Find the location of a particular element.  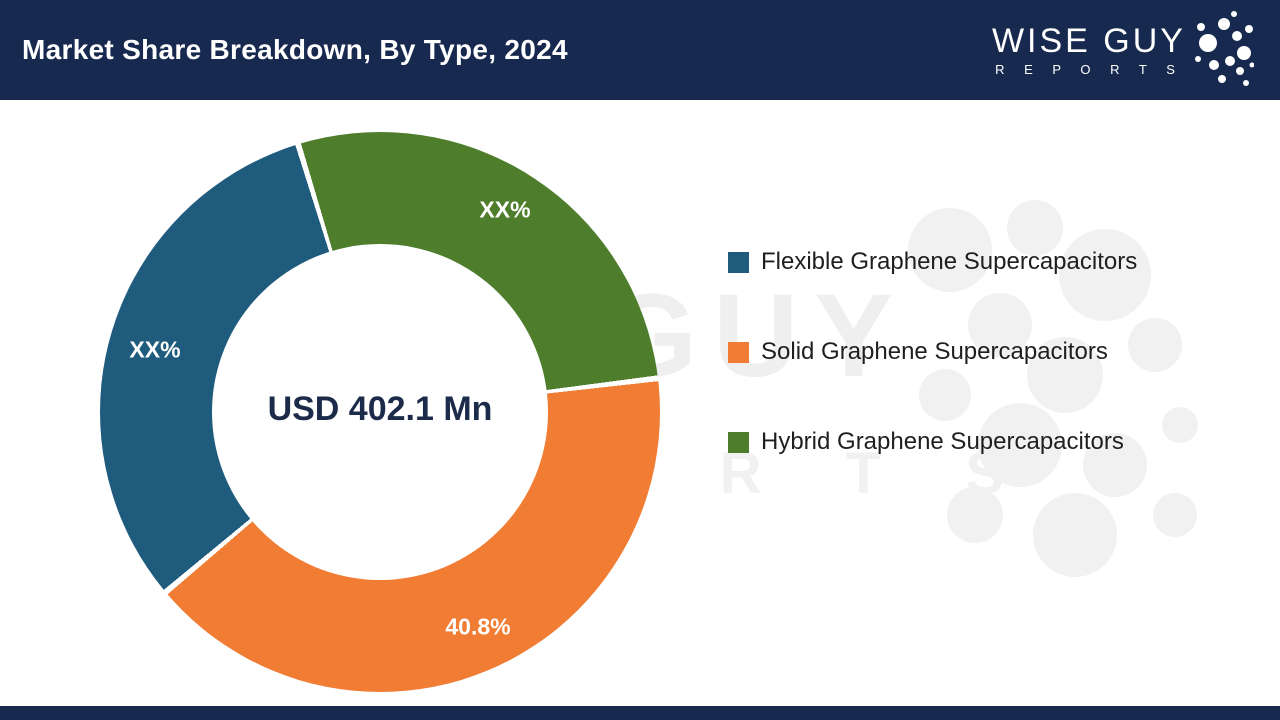

donut-hole: USD 402.1 Mn is located at coordinates (380, 412).